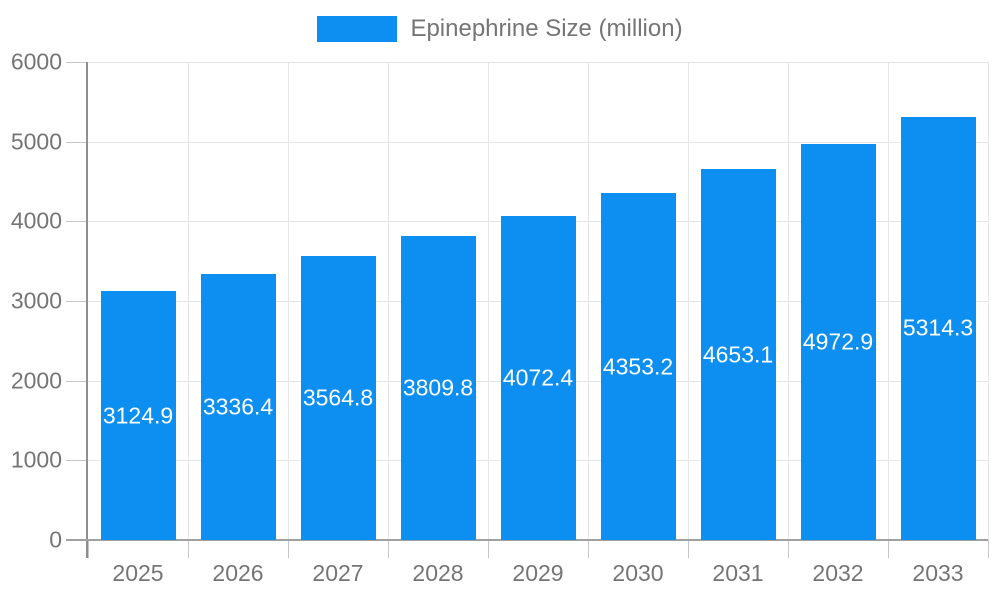 The width and height of the screenshot is (1000, 600). Describe the element at coordinates (338, 573) in the screenshot. I see `x-axis-tick-label: 2027` at that location.